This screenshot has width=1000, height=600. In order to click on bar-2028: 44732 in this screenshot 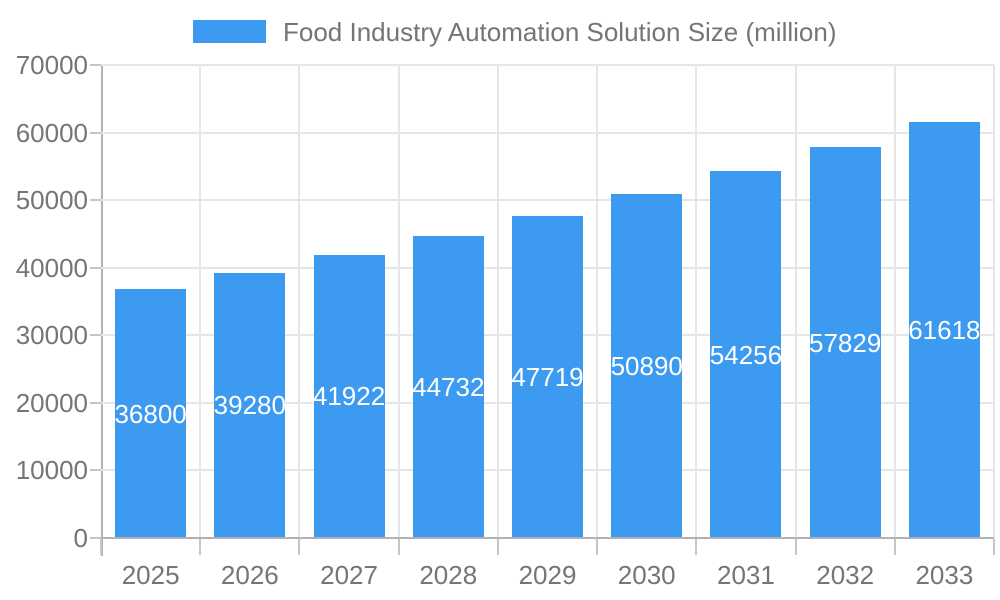, I will do `click(448, 386)`.